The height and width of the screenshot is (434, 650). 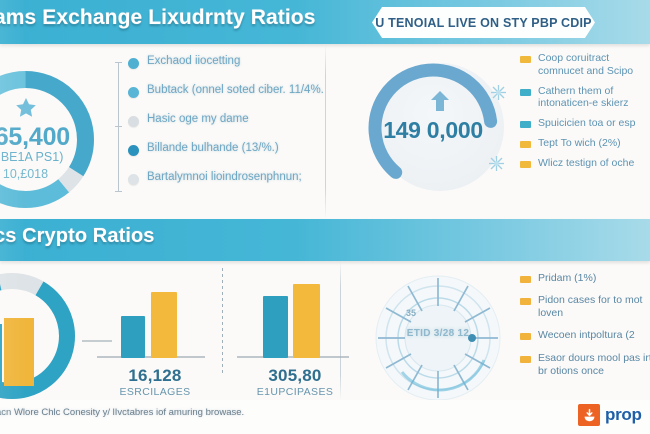 I want to click on legend-item-label: Cathern them of intonaticen-e skierz, so click(x=583, y=97).